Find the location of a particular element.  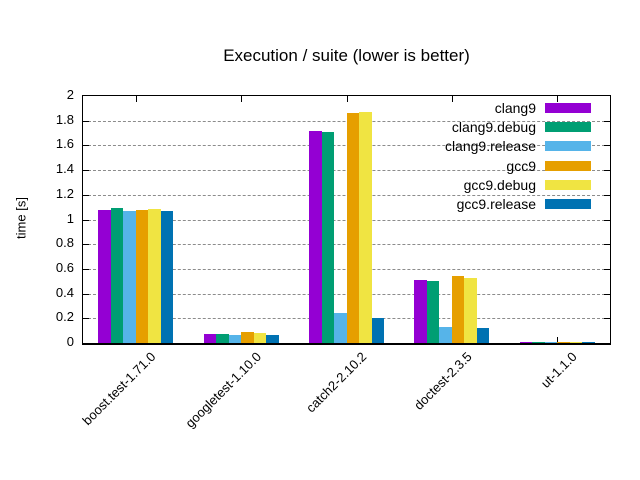

legend-label: gcc9.release is located at coordinates (496, 204).